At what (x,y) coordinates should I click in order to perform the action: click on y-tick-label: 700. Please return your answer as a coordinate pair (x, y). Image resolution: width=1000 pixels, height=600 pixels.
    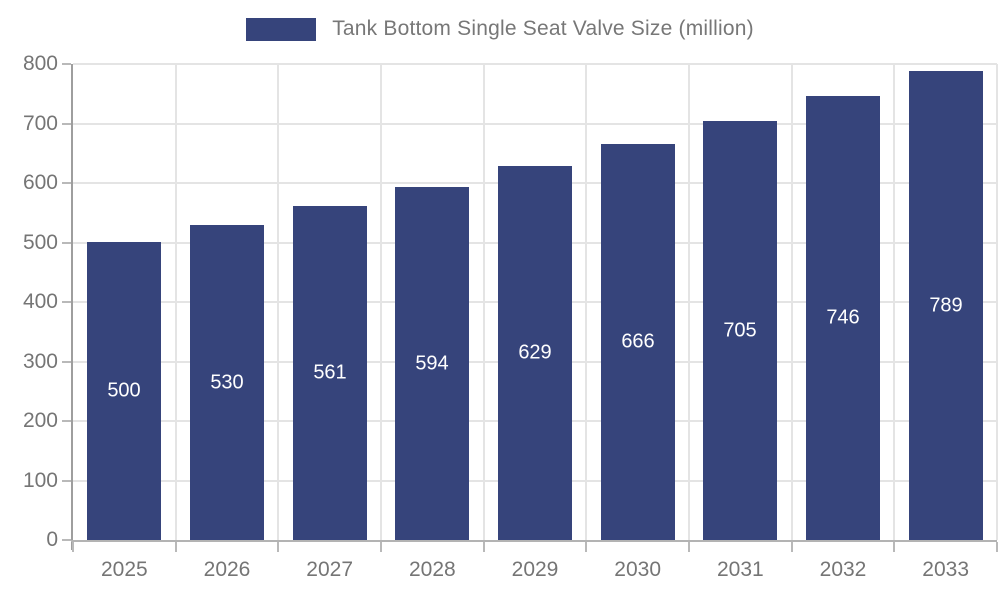
    Looking at the image, I should click on (40, 123).